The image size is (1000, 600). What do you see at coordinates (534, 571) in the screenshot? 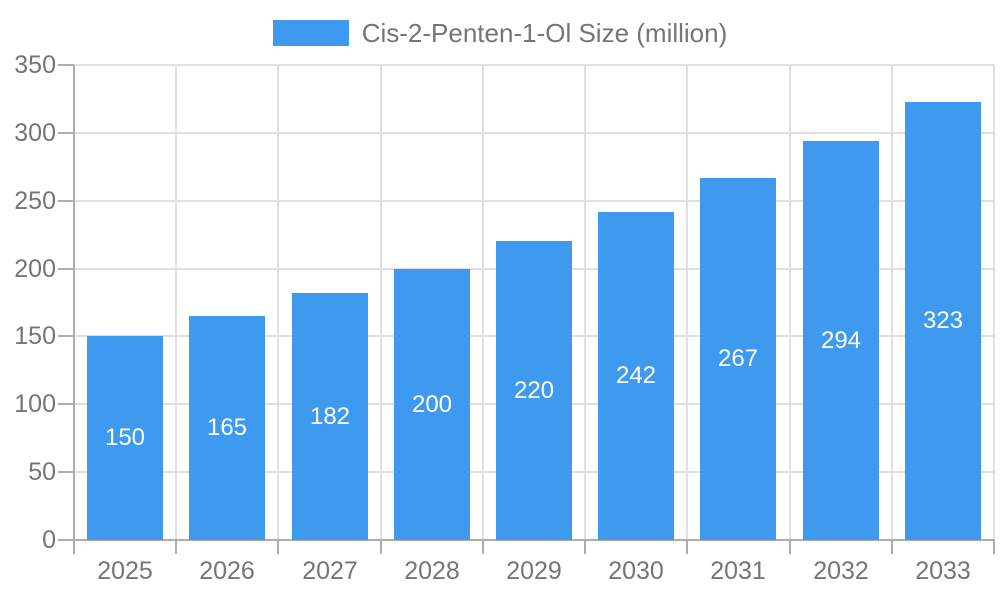
I see `x-tick-label: 2029` at bounding box center [534, 571].